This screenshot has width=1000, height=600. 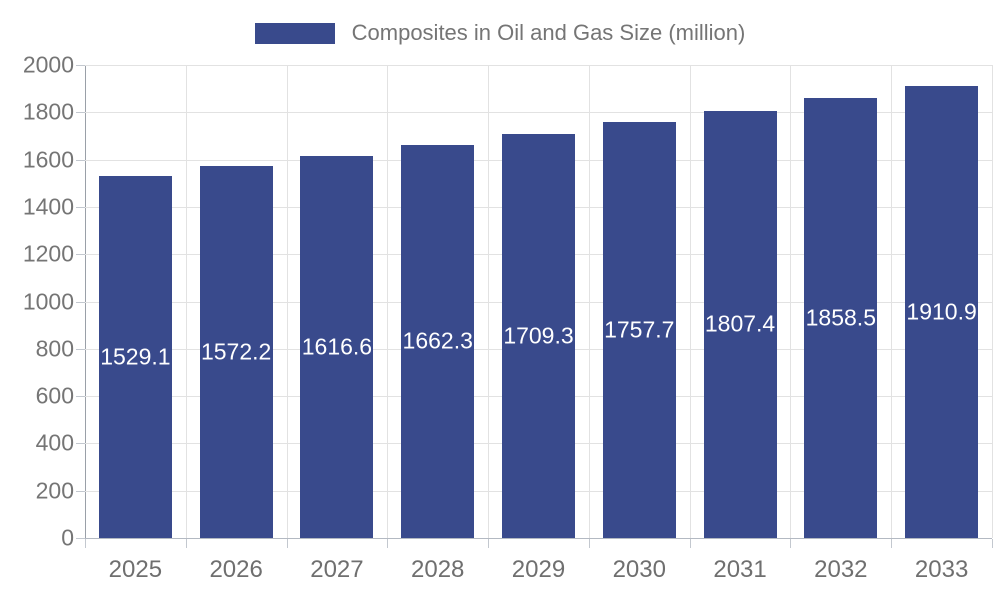 What do you see at coordinates (639, 569) in the screenshot?
I see `x-axis-tick-label: 2030` at bounding box center [639, 569].